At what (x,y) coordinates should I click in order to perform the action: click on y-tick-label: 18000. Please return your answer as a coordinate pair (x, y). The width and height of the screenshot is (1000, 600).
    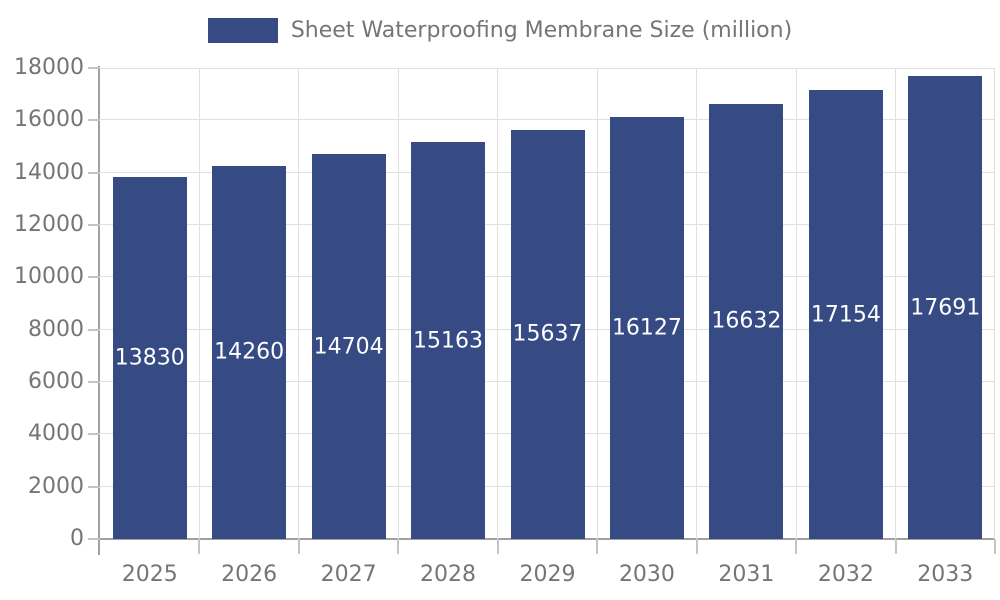
    Looking at the image, I should click on (49, 67).